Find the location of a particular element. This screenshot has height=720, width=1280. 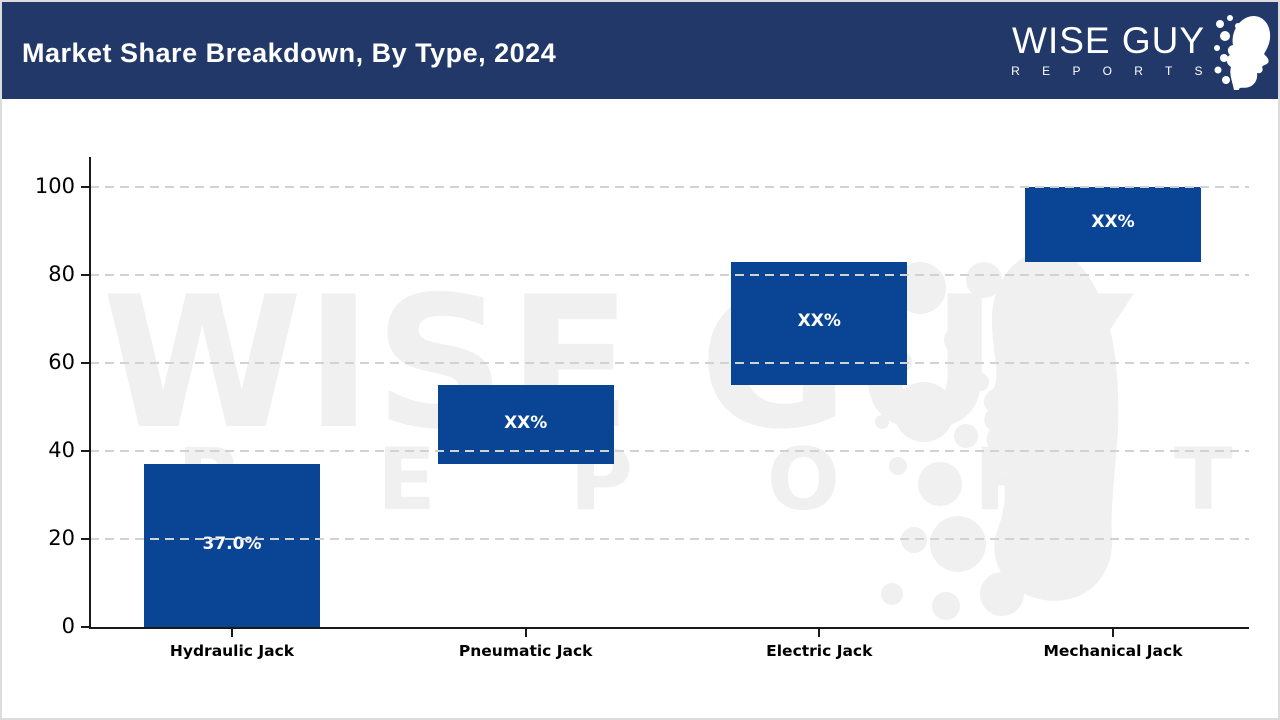

logo-subtext: R E P O R T S is located at coordinates (1111, 71).